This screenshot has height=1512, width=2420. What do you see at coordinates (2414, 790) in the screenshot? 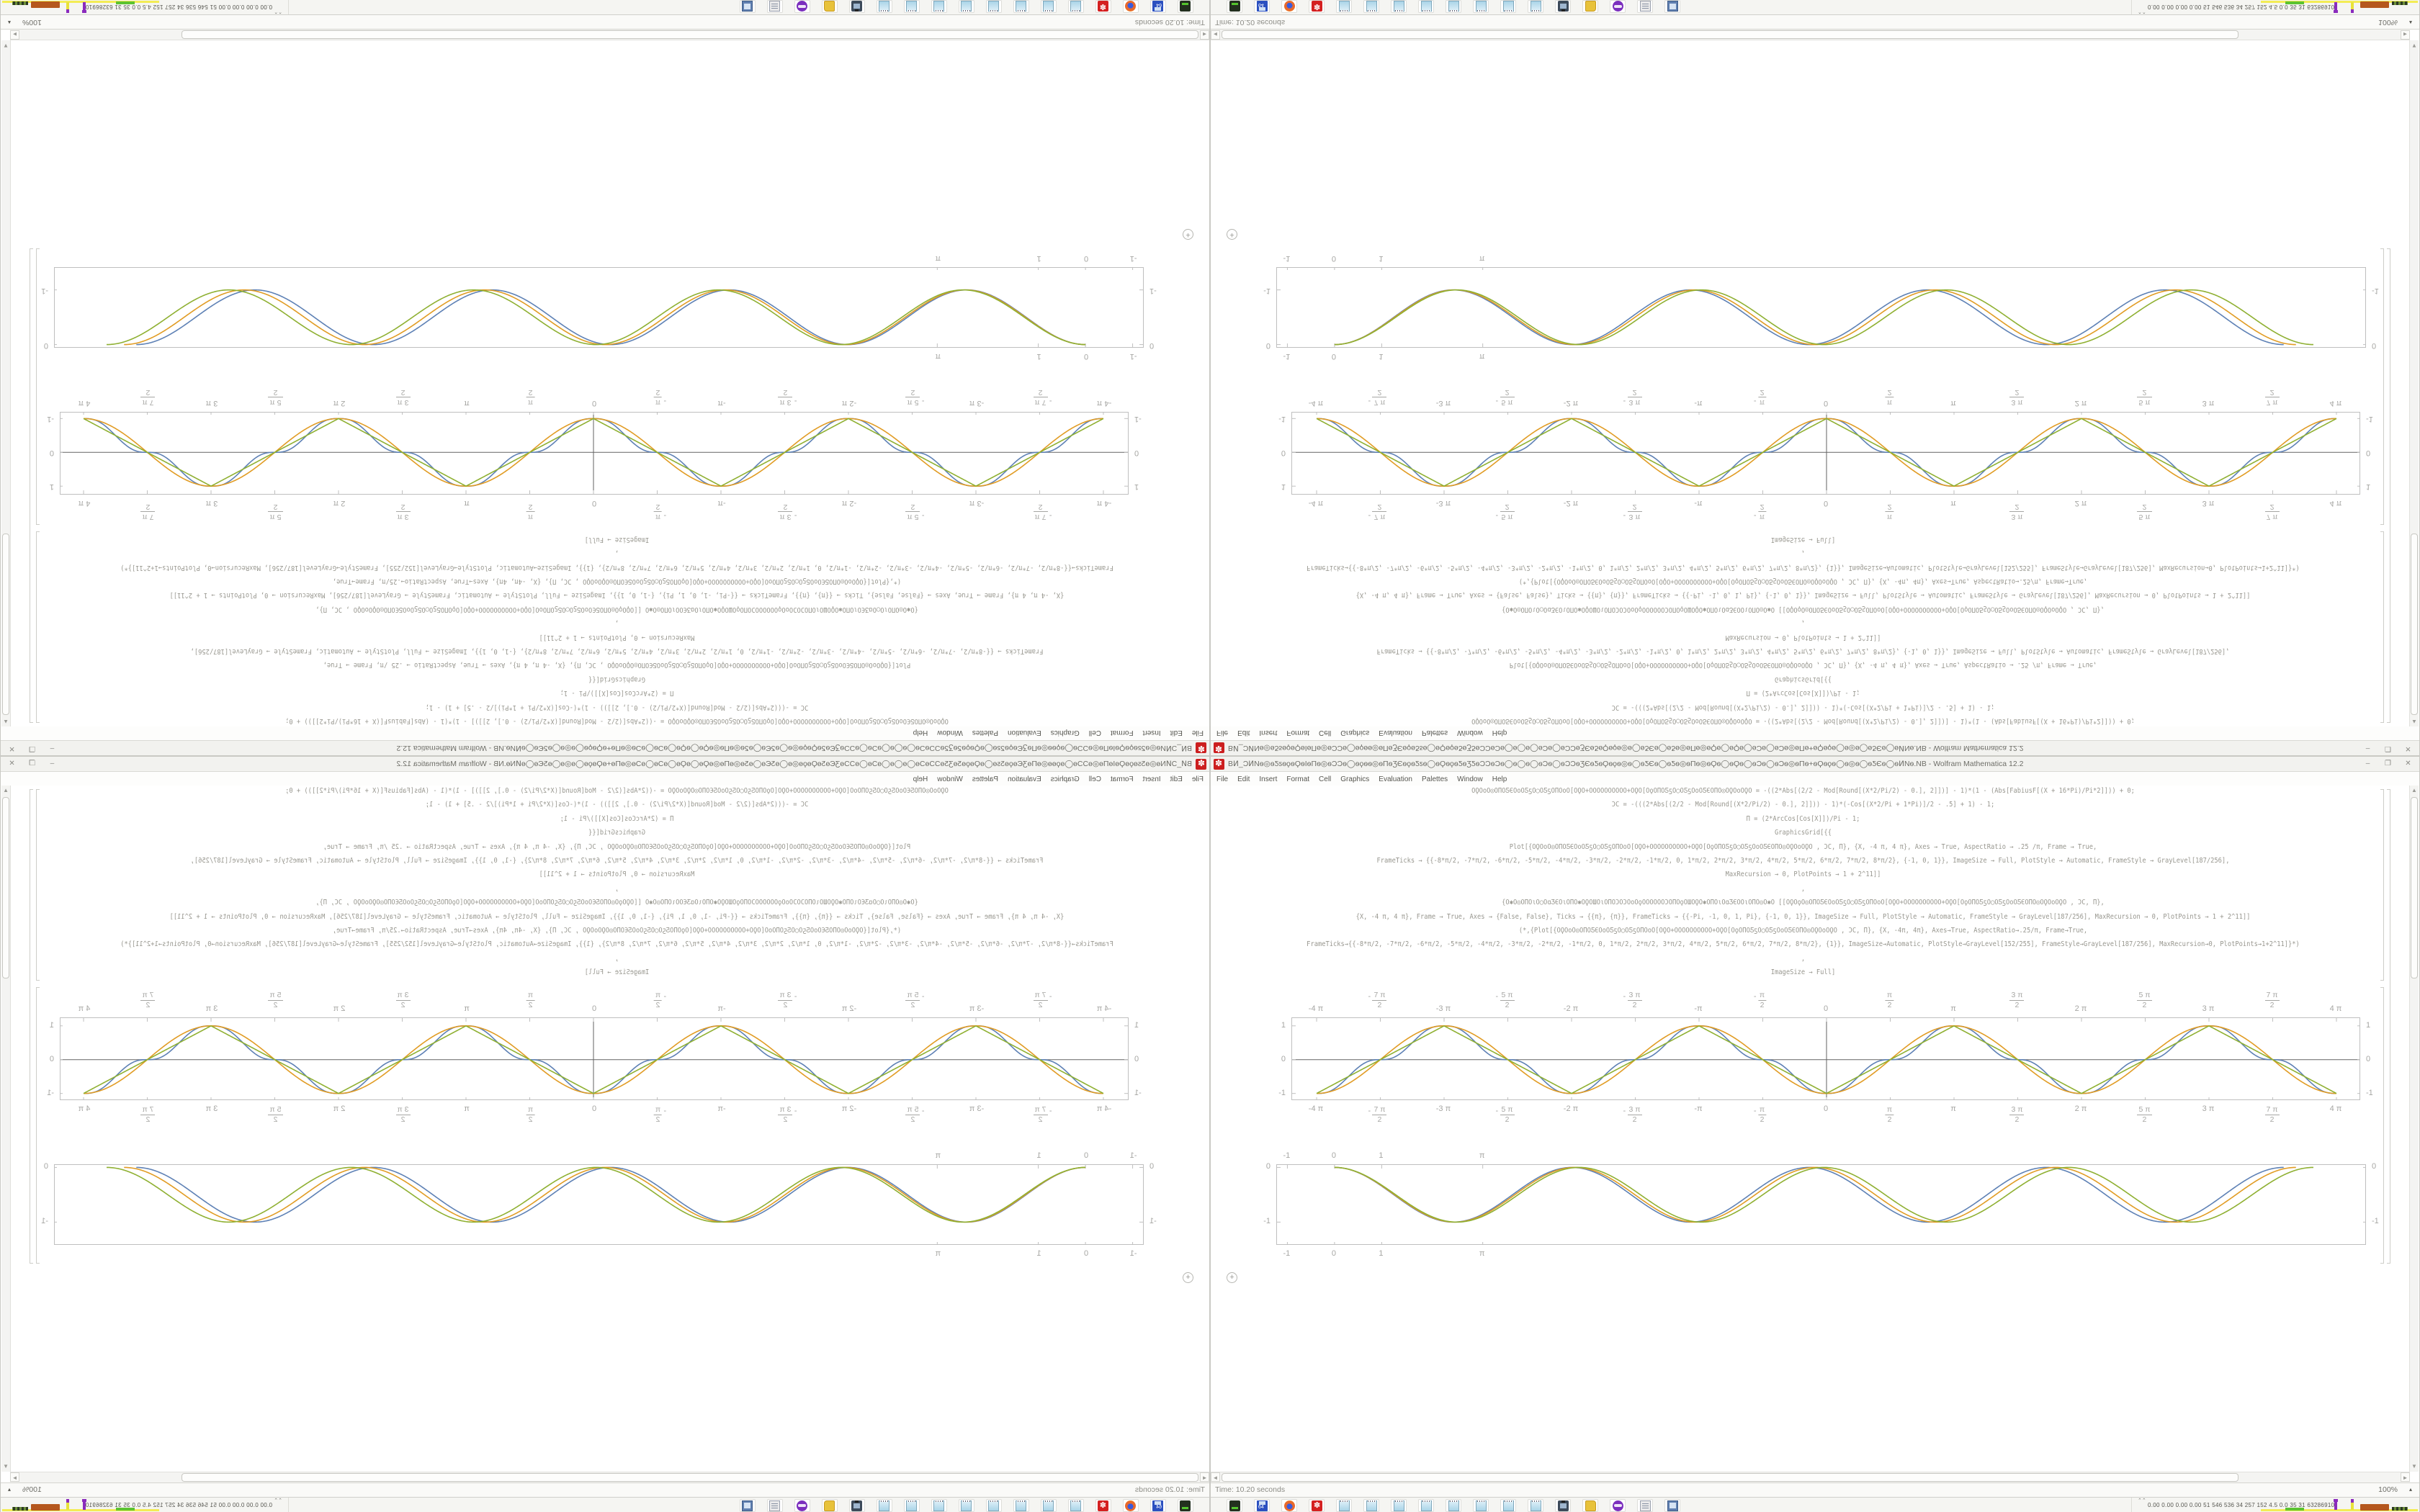
I see `scroll-up-icon: ▲` at bounding box center [2414, 790].